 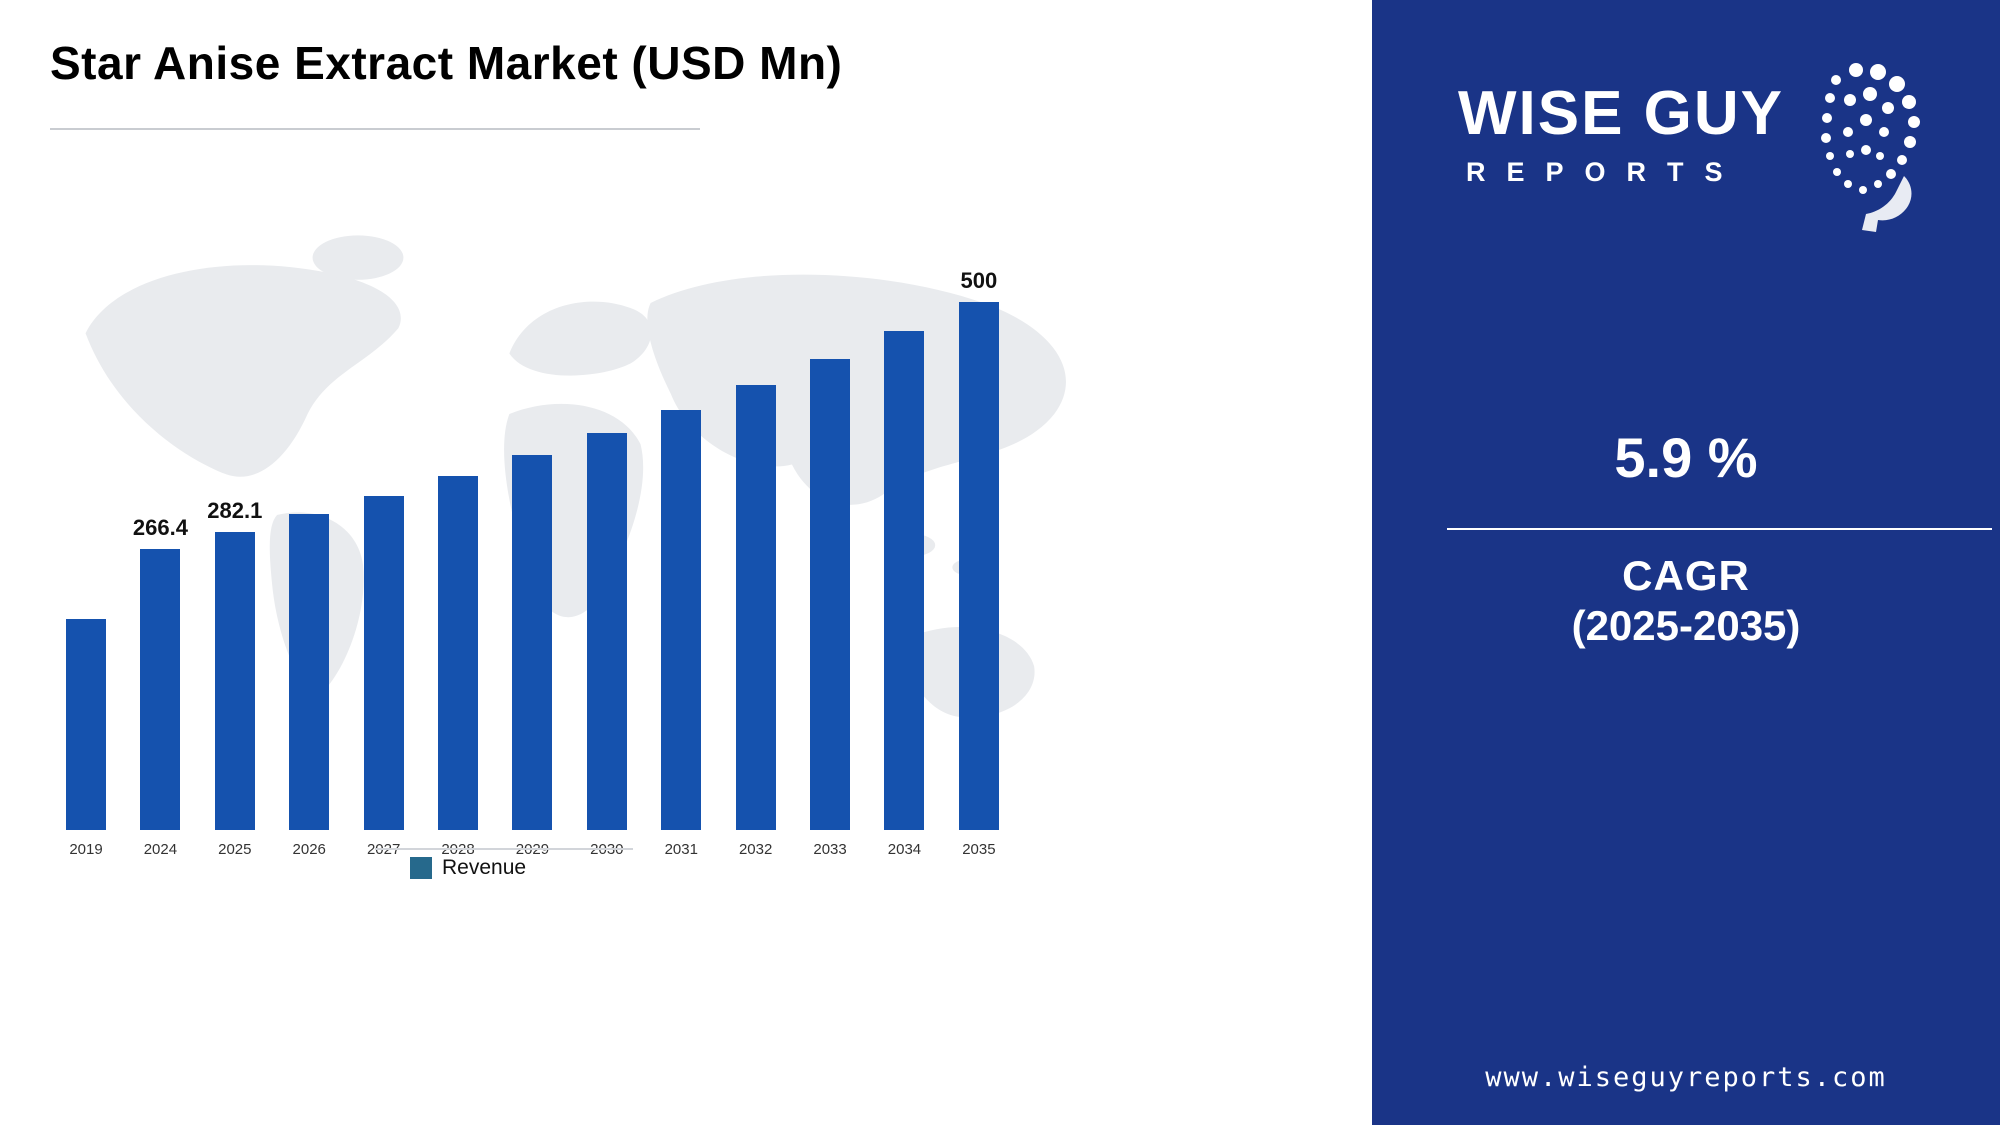 I want to click on legend-divider, so click(x=504, y=849).